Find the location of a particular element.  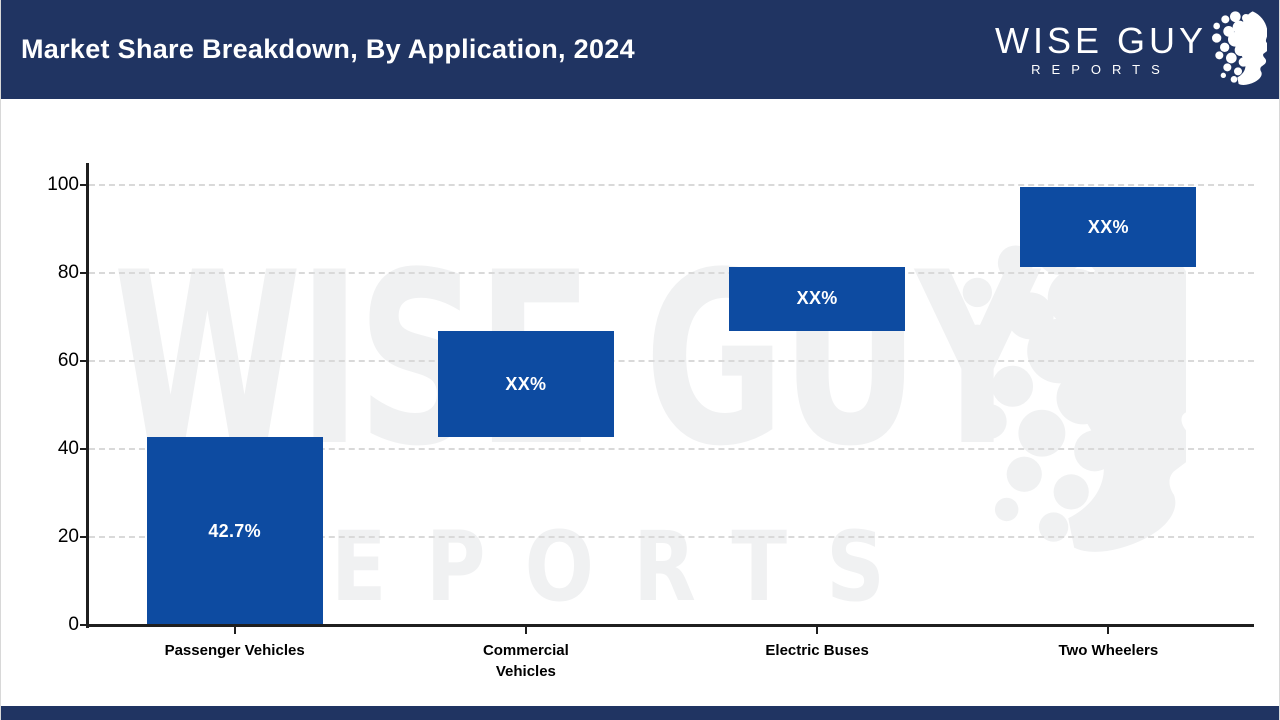

watermark-reports-text: REPORTS is located at coordinates (577, 567).